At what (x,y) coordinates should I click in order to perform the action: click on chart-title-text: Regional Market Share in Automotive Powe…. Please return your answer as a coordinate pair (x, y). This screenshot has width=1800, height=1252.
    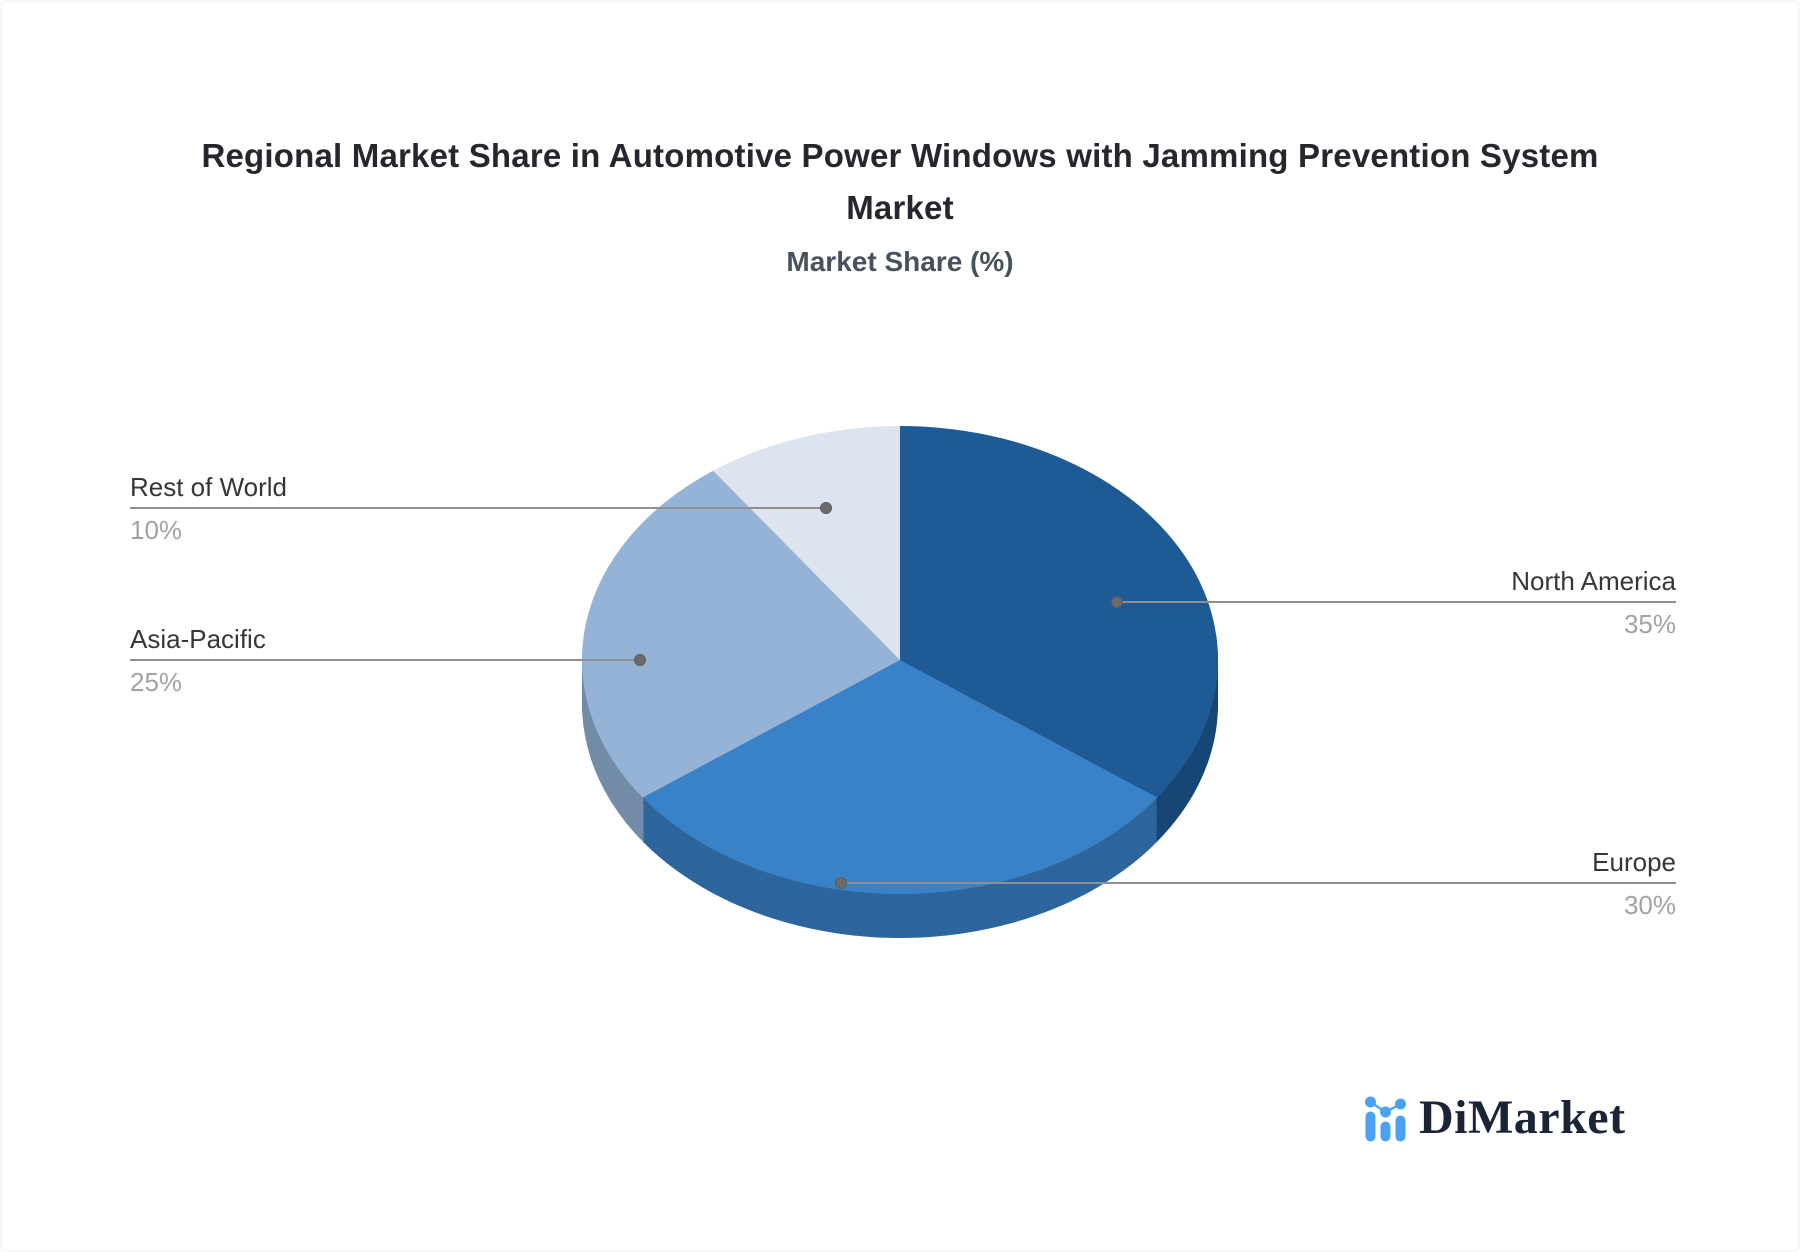
    Looking at the image, I should click on (900, 181).